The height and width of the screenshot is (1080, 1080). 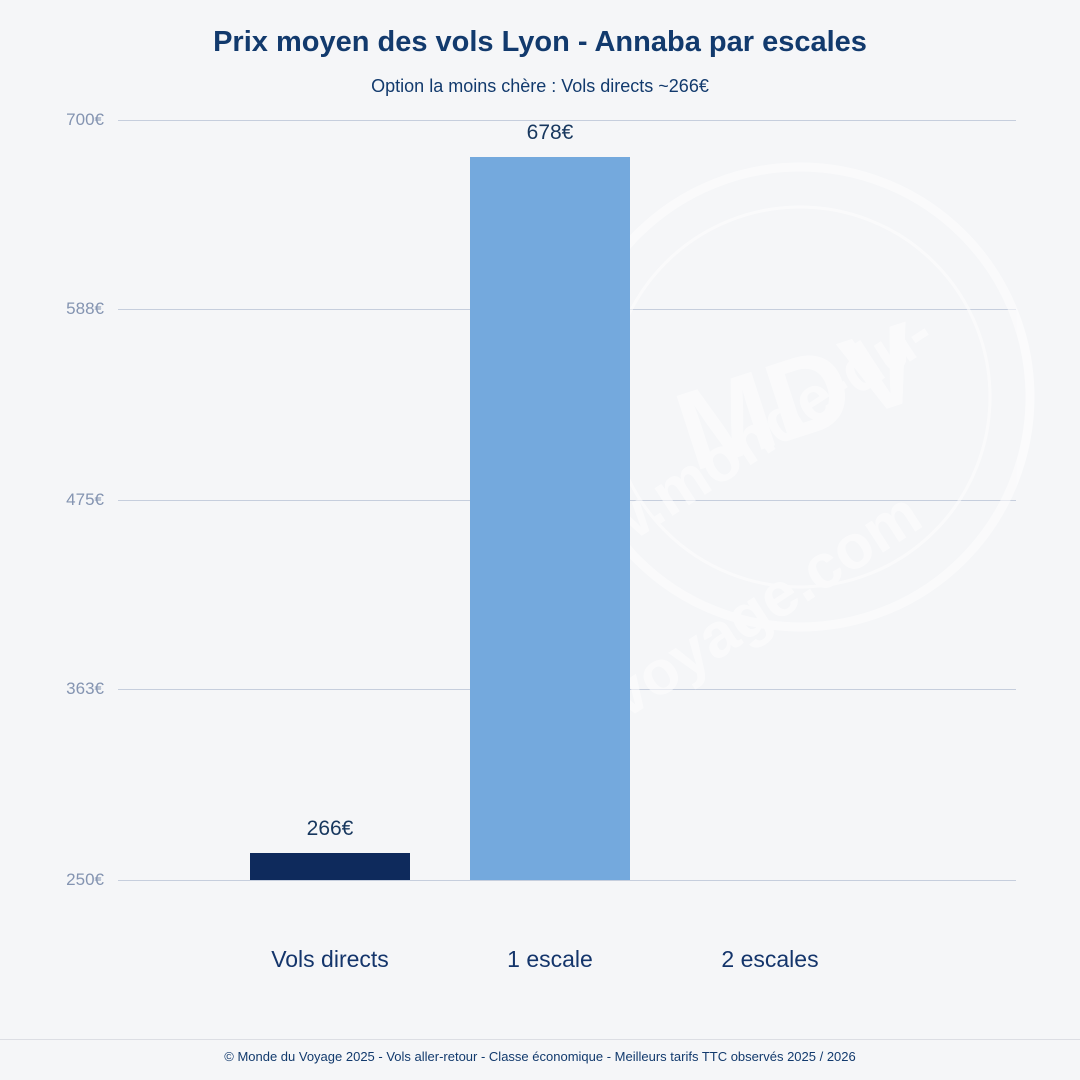 What do you see at coordinates (85, 309) in the screenshot?
I see `y-axis-tick-label: 588€` at bounding box center [85, 309].